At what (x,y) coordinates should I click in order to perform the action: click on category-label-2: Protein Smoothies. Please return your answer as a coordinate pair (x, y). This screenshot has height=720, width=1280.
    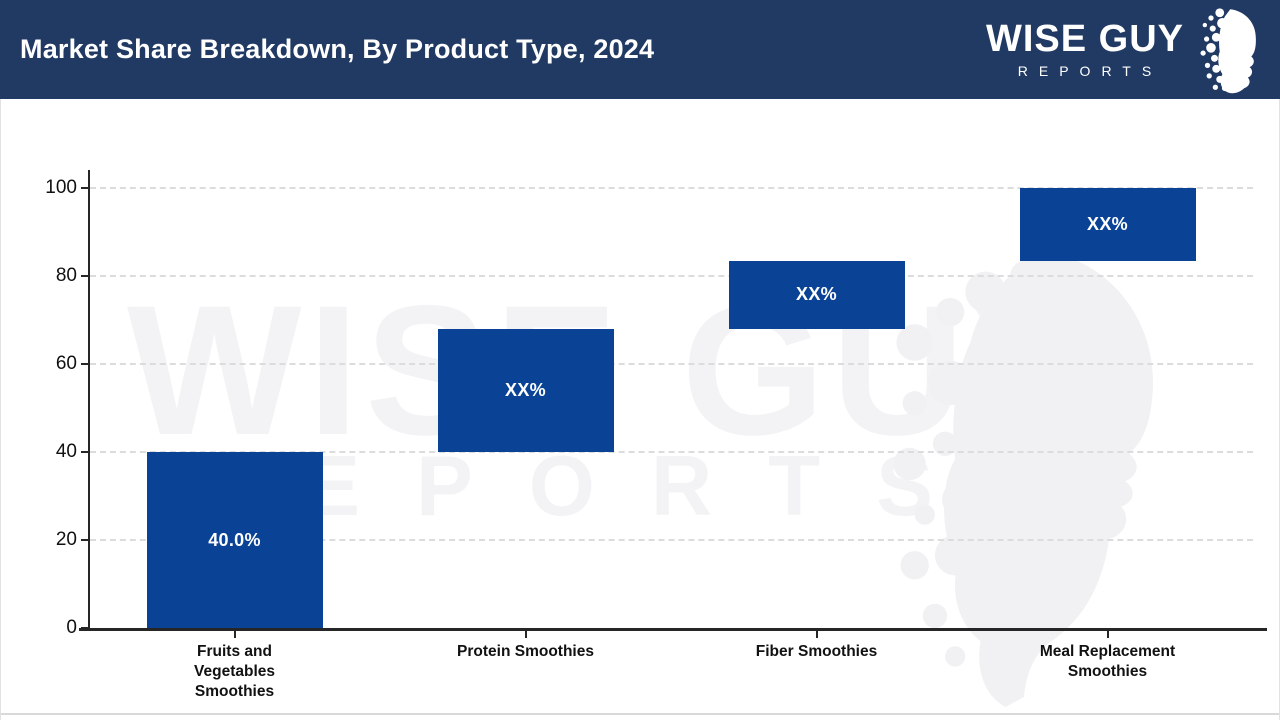
    Looking at the image, I should click on (526, 652).